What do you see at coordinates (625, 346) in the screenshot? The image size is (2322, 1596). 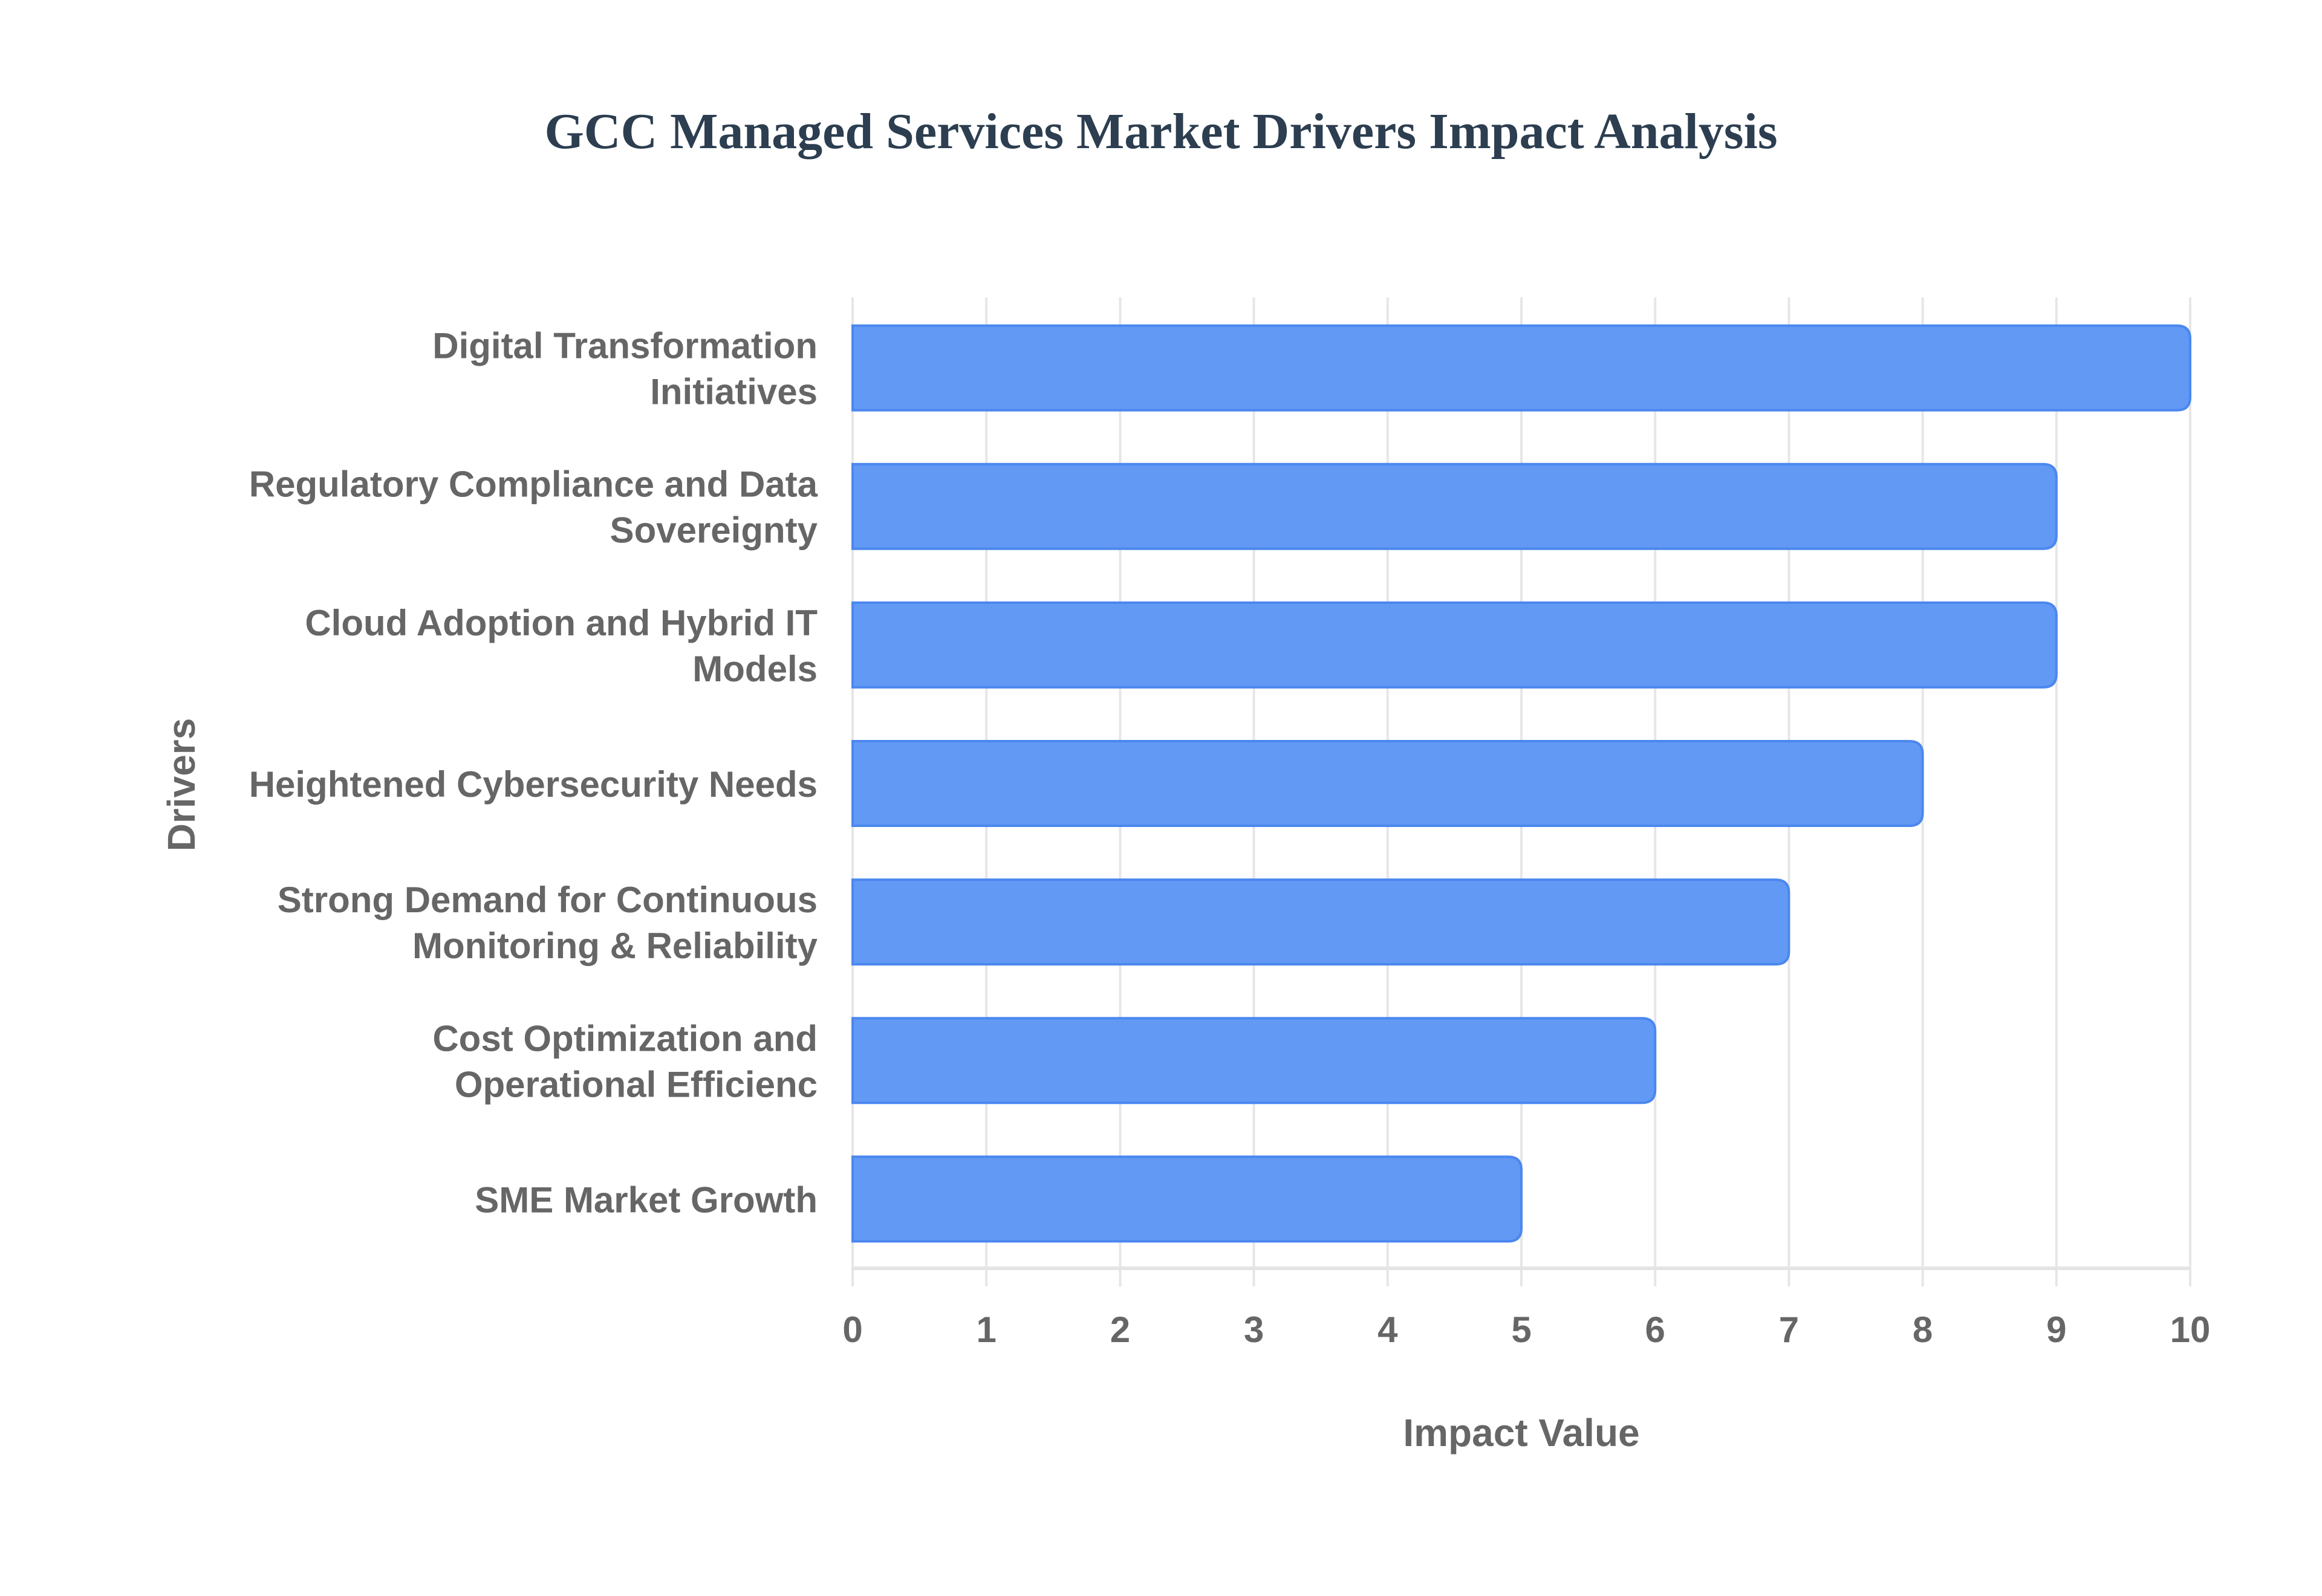 I see `category-label-line: Digital Transformation` at bounding box center [625, 346].